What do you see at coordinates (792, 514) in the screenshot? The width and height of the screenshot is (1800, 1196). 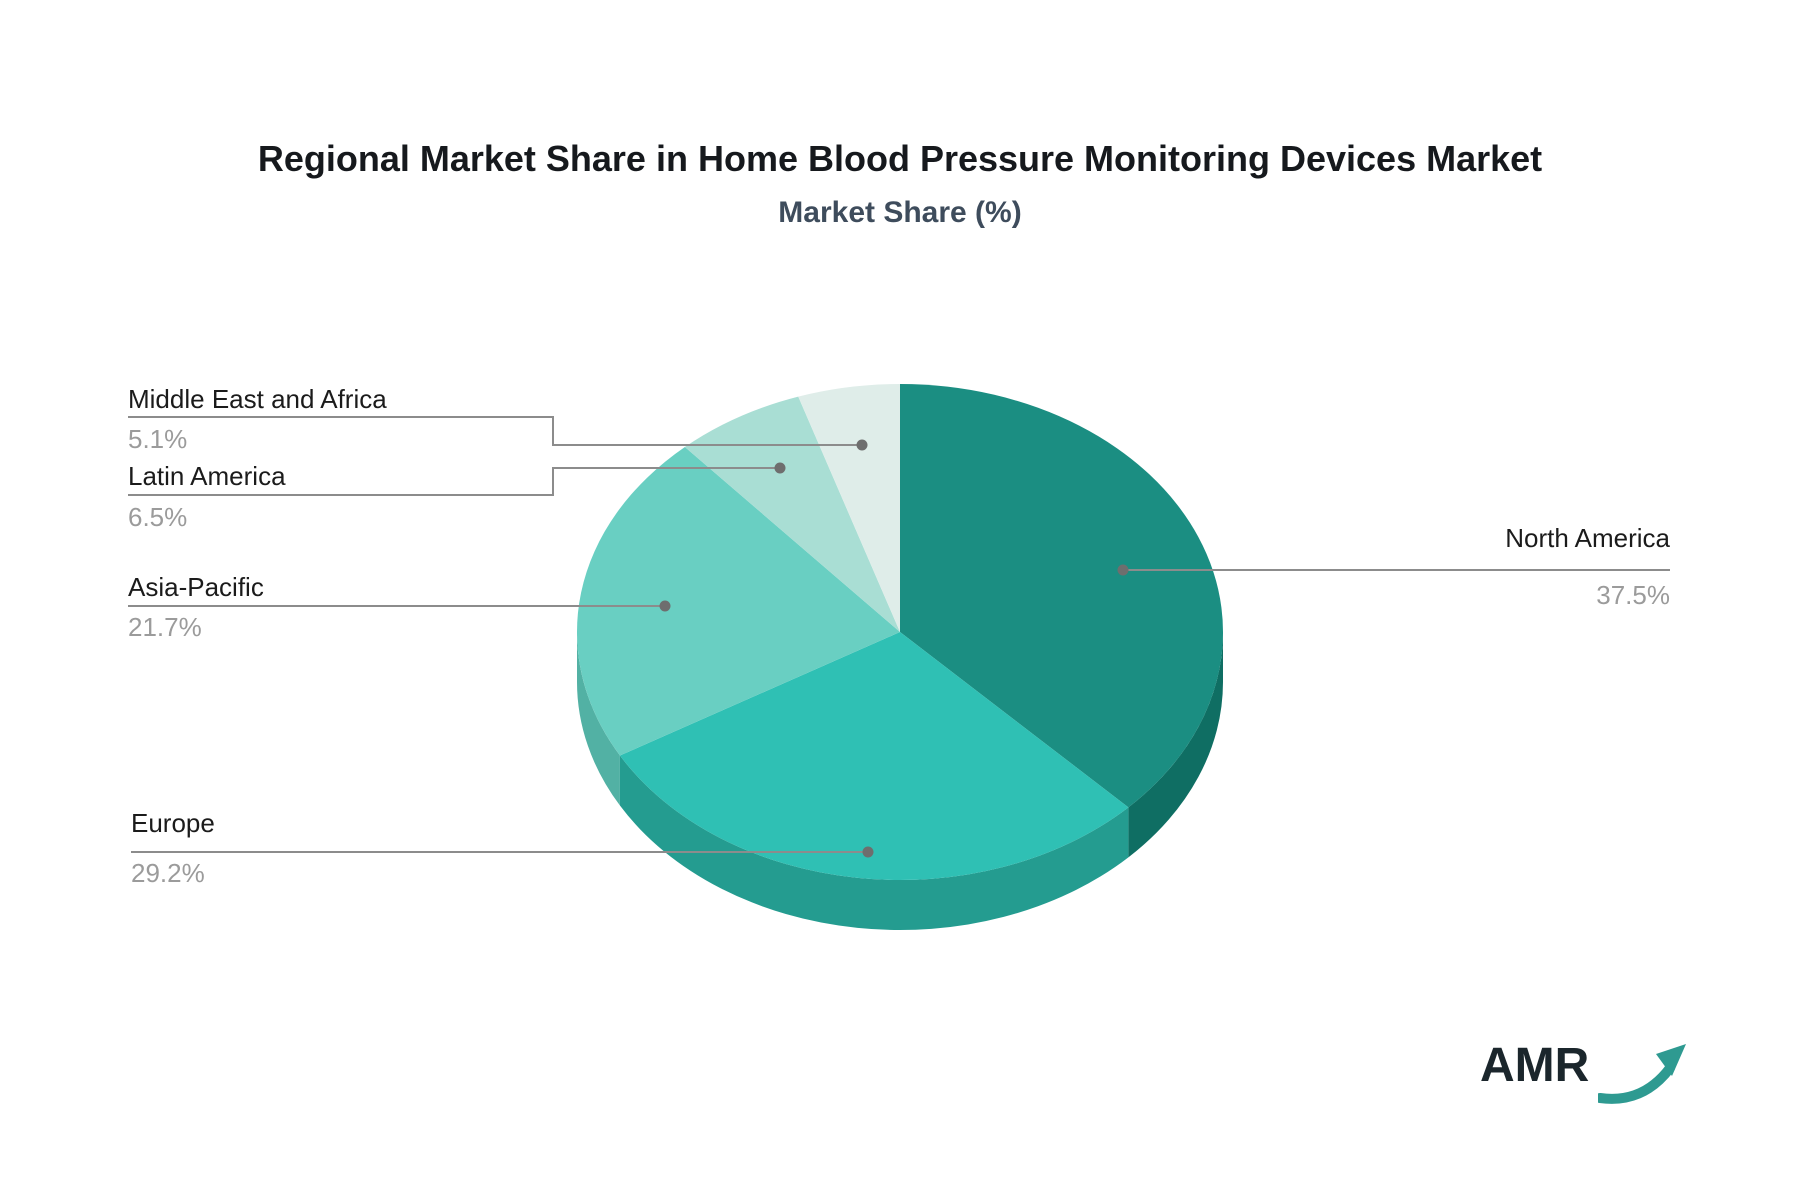 I see `pie-slice-latin-america` at bounding box center [792, 514].